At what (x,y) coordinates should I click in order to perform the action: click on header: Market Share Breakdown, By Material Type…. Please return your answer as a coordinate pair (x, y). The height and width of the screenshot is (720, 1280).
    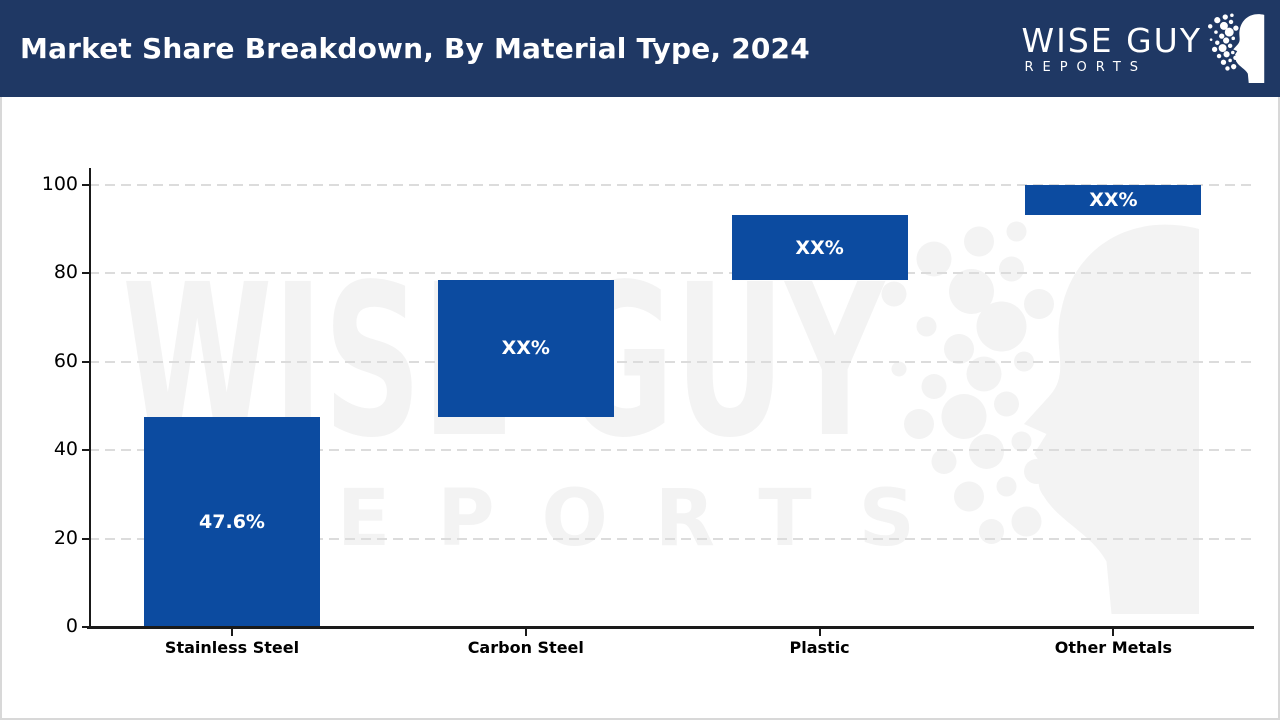
    Looking at the image, I should click on (640, 48).